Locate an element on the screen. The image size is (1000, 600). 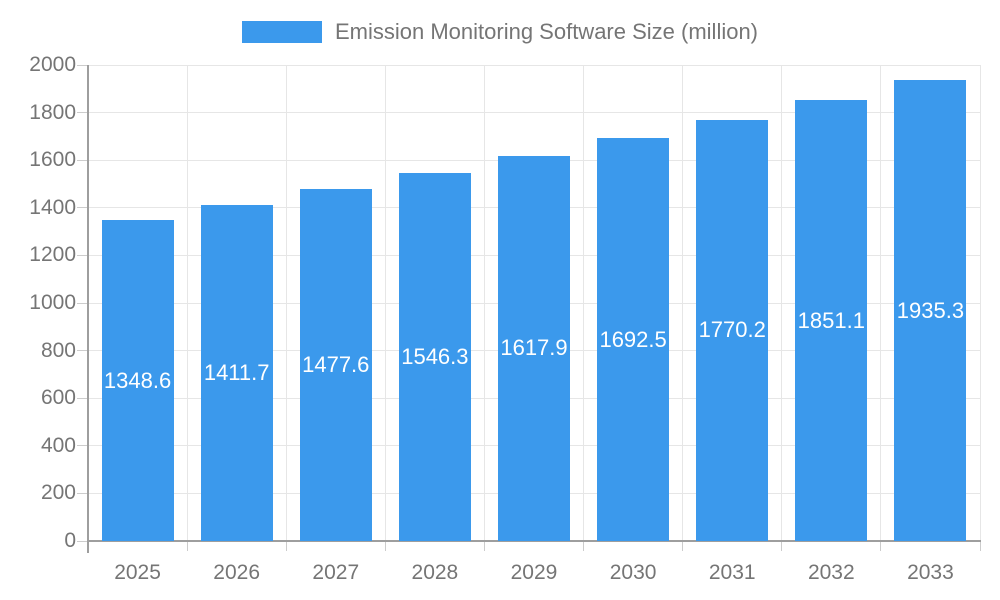
bar: 1935.3 is located at coordinates (930, 310).